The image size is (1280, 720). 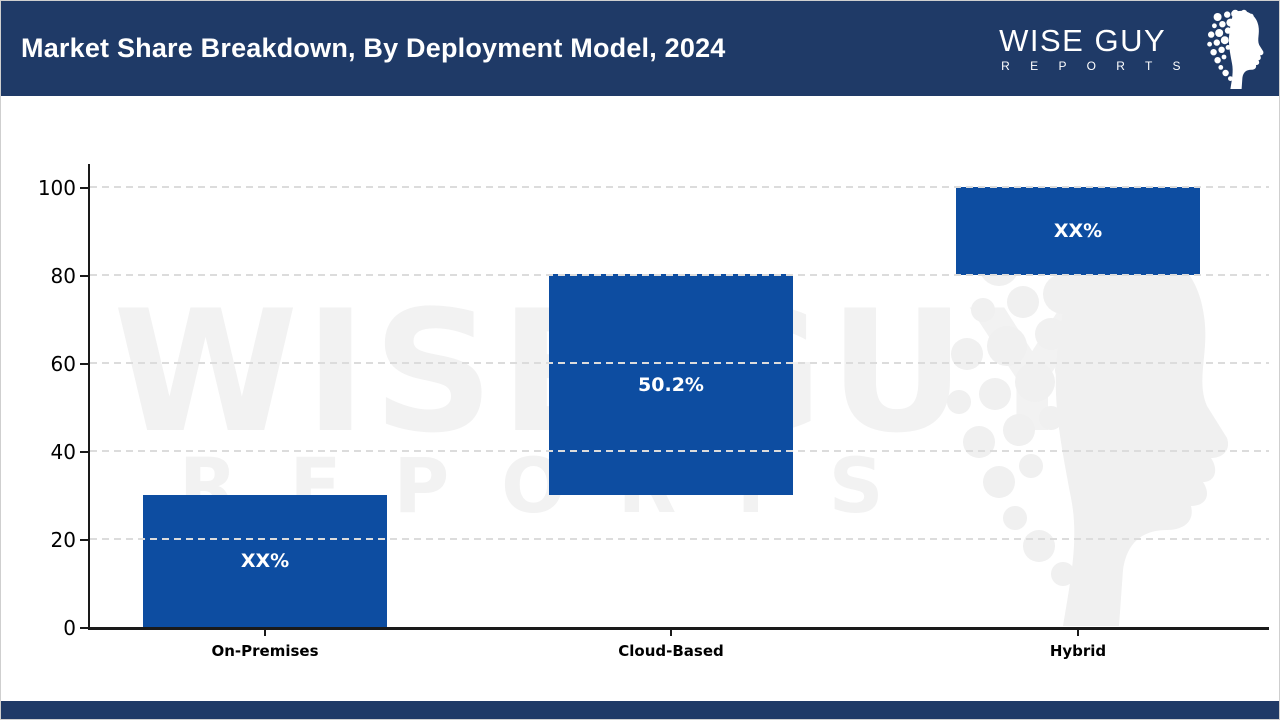 What do you see at coordinates (56, 188) in the screenshot?
I see `y-tick-label: 100` at bounding box center [56, 188].